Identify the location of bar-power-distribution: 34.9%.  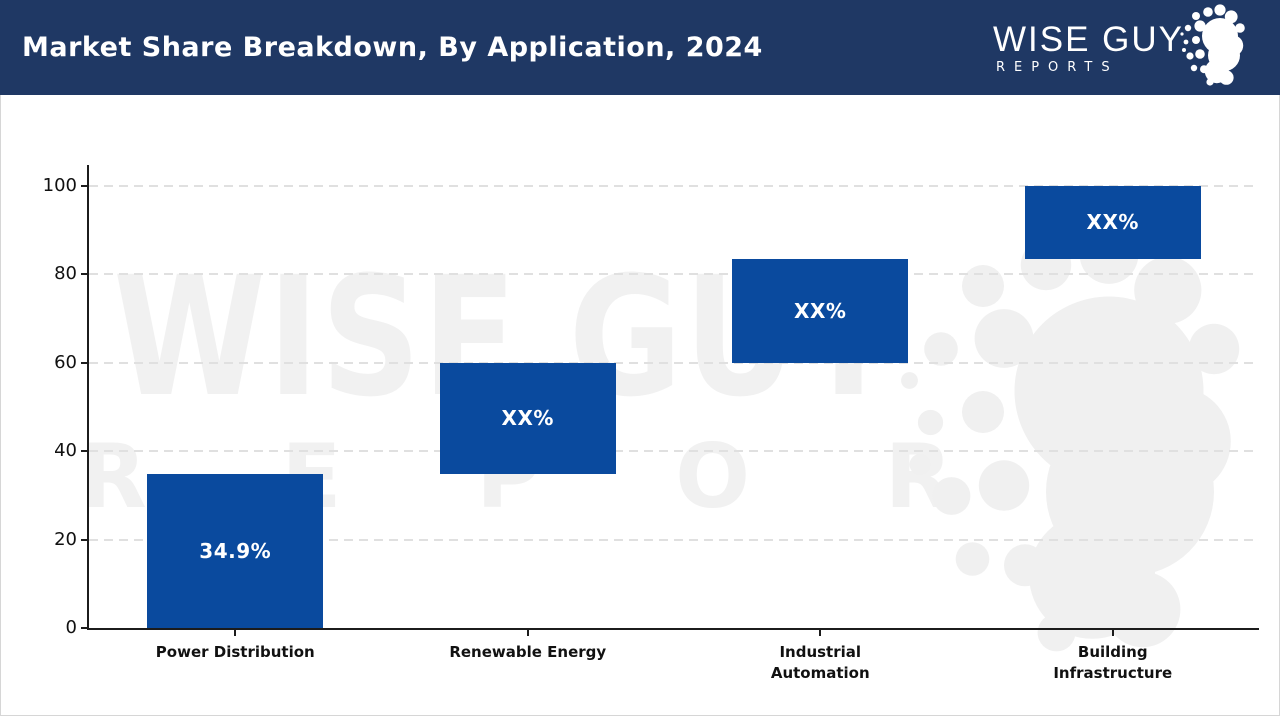
(235, 550).